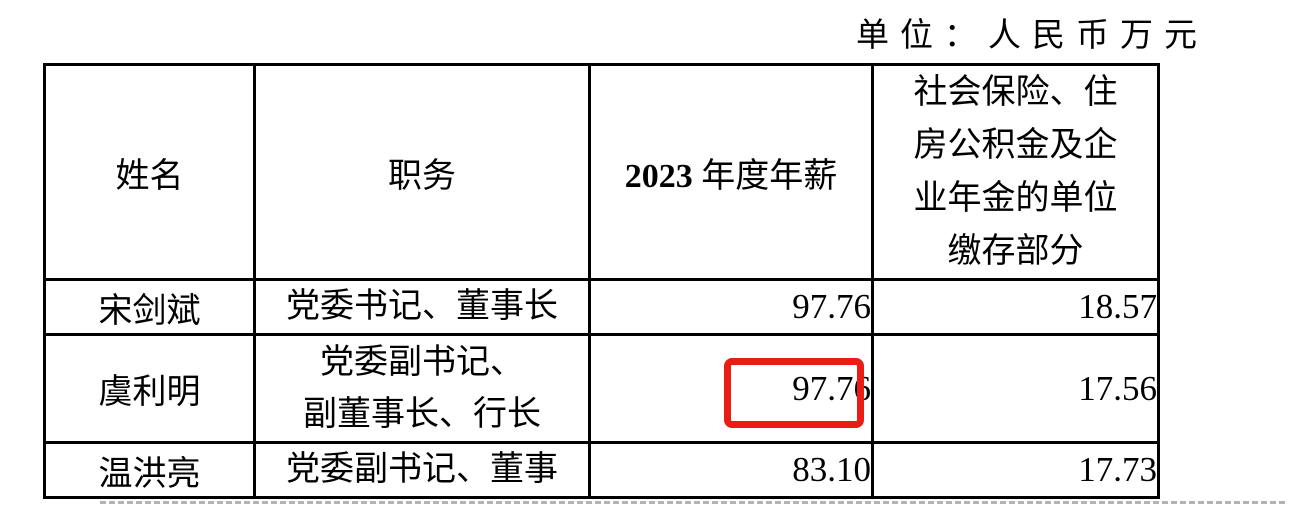 Image resolution: width=1293 pixels, height=507 pixels. Describe the element at coordinates (1032, 36) in the screenshot. I see `unit-label: 单位：人民币万元` at that location.